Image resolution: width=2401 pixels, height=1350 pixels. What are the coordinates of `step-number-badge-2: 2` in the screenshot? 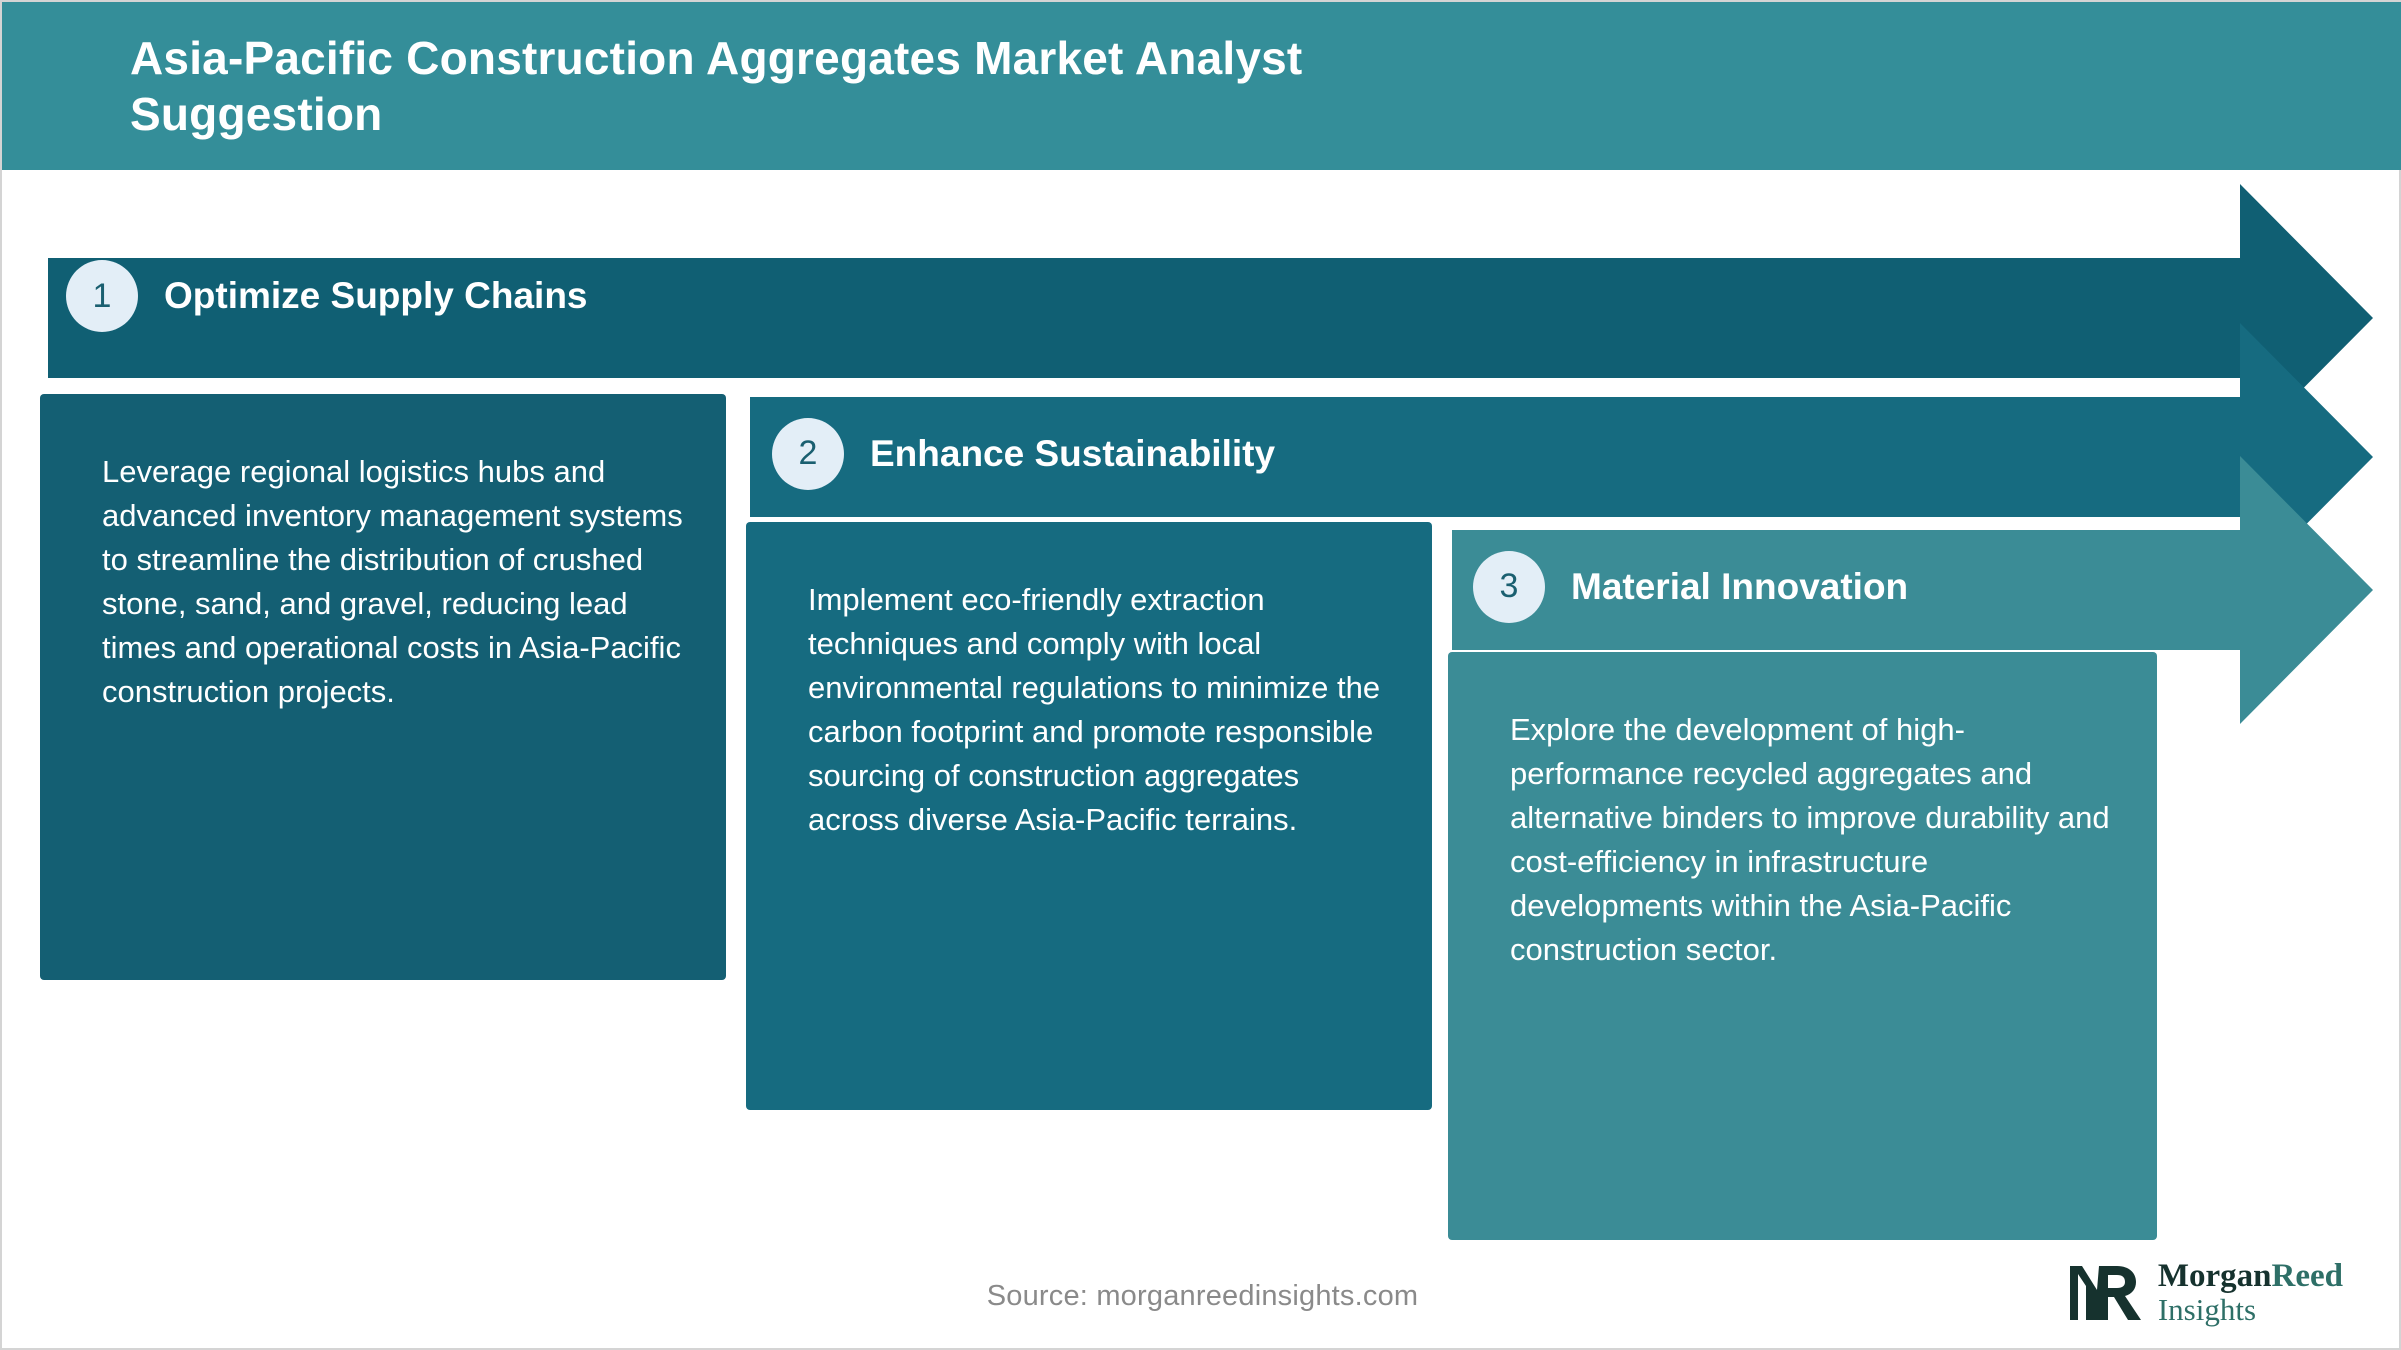 It's located at (808, 453).